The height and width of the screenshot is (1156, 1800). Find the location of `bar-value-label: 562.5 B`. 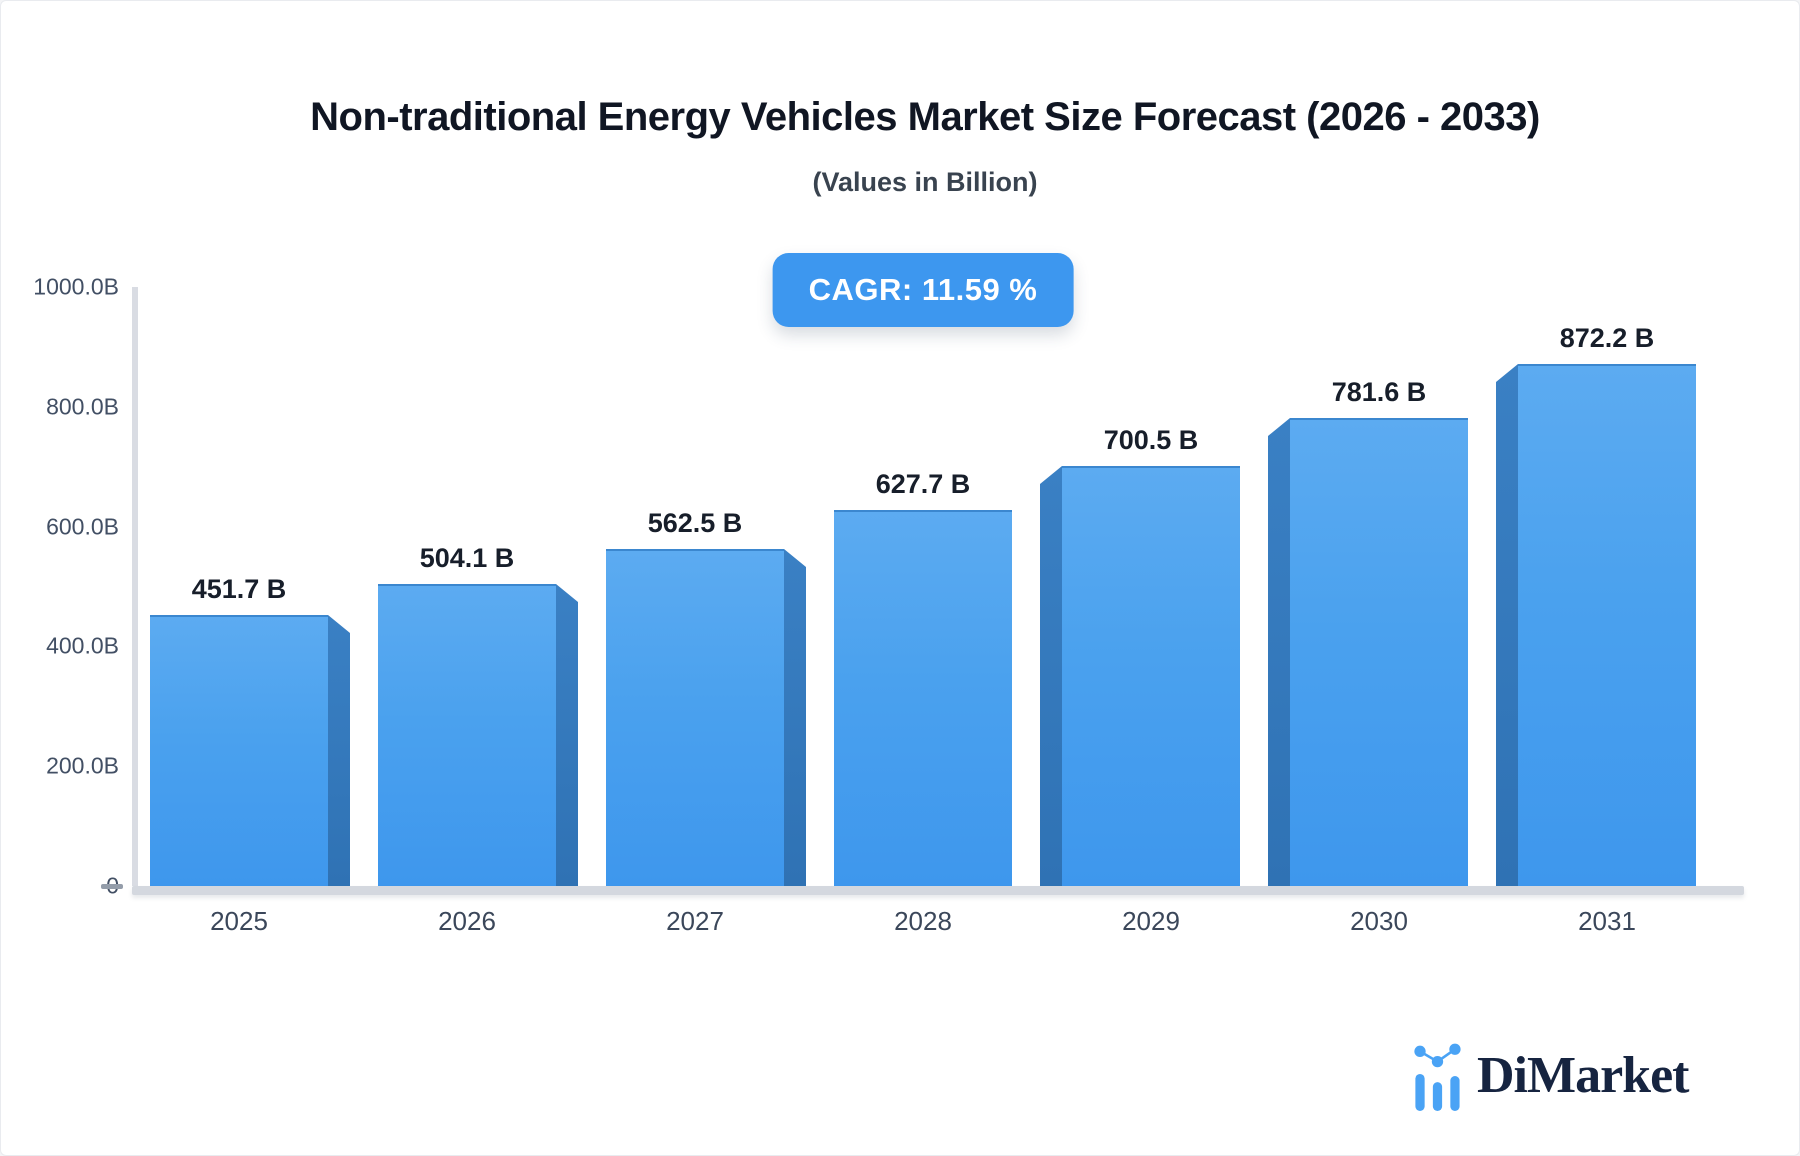

bar-value-label: 562.5 B is located at coordinates (695, 523).